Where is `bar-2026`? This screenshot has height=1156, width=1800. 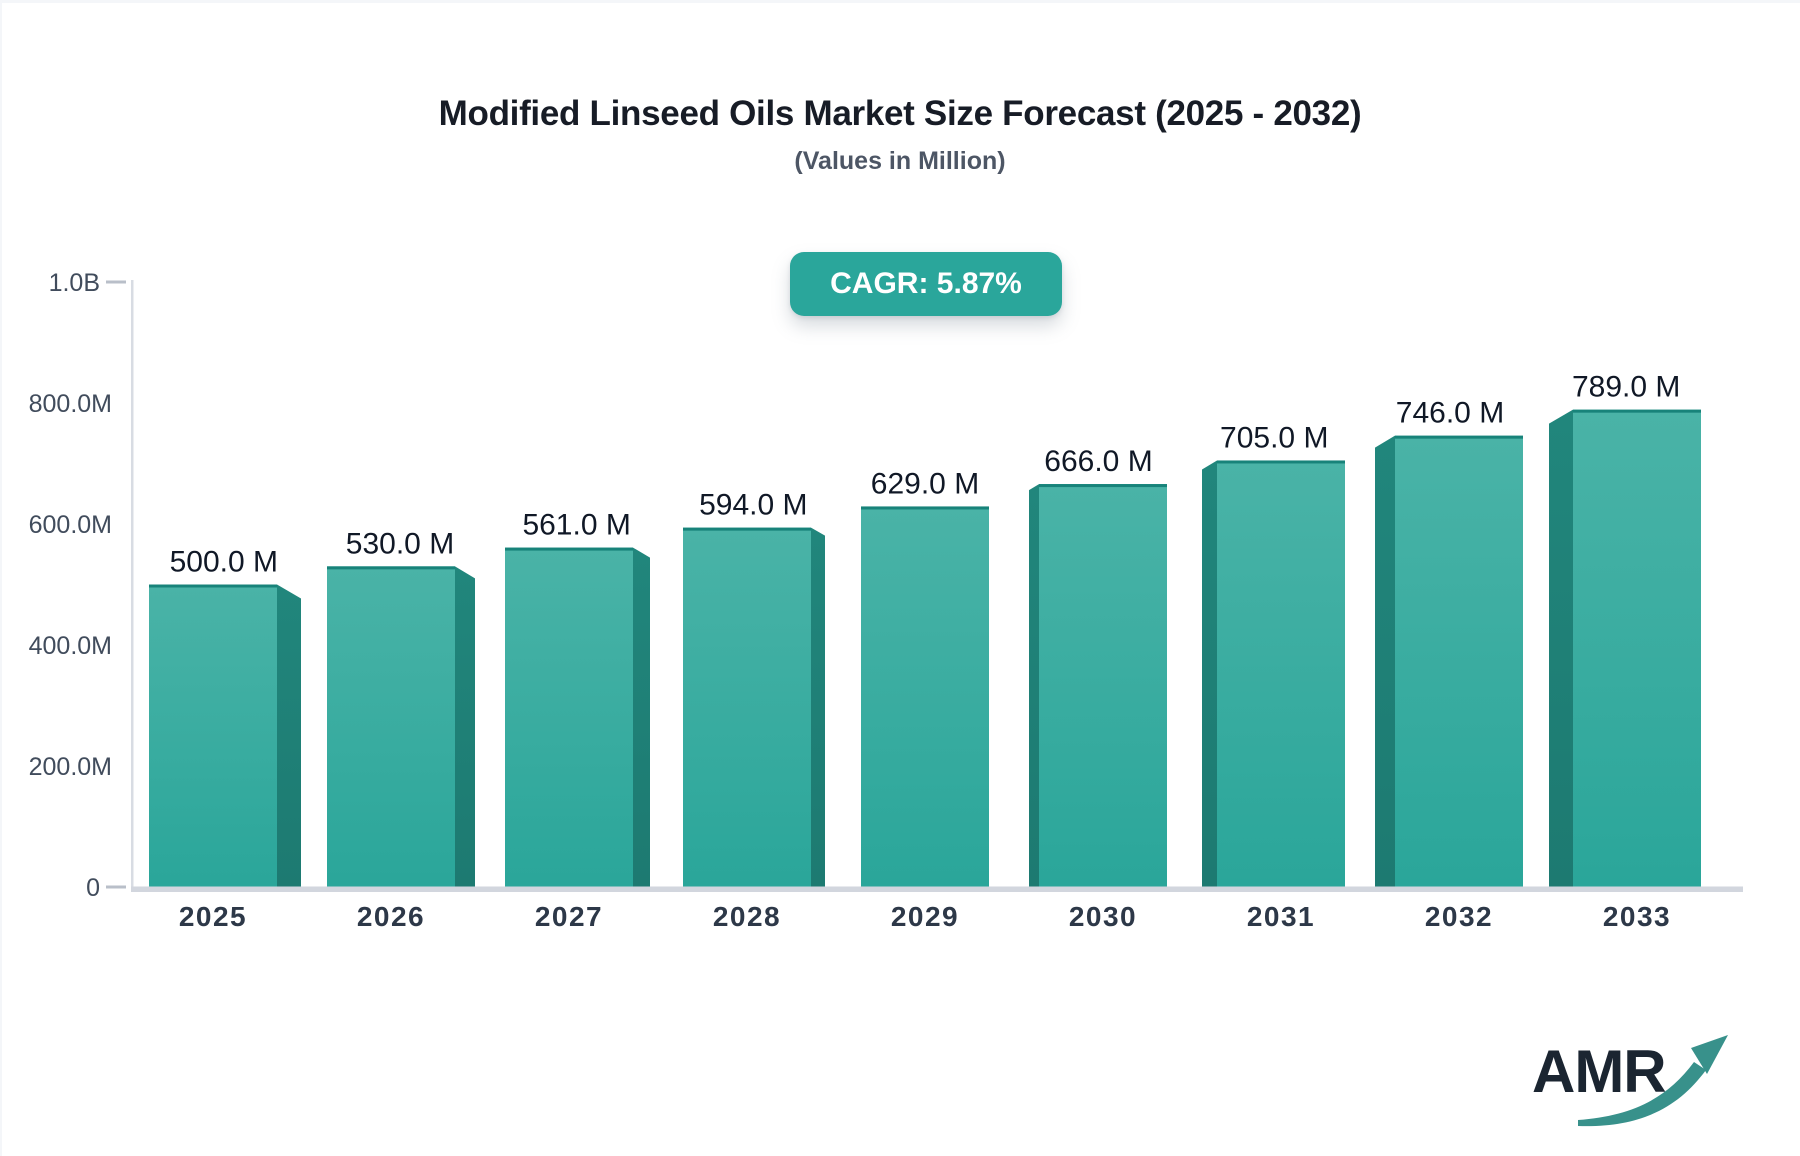
bar-2026 is located at coordinates (401, 726).